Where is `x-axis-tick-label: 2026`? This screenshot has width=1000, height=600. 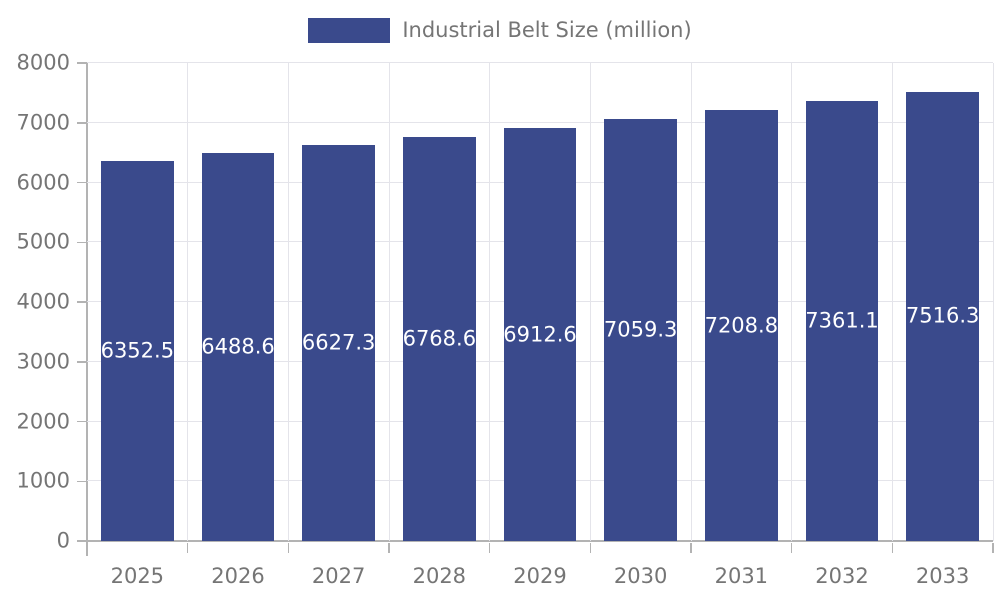
x-axis-tick-label: 2026 is located at coordinates (238, 576).